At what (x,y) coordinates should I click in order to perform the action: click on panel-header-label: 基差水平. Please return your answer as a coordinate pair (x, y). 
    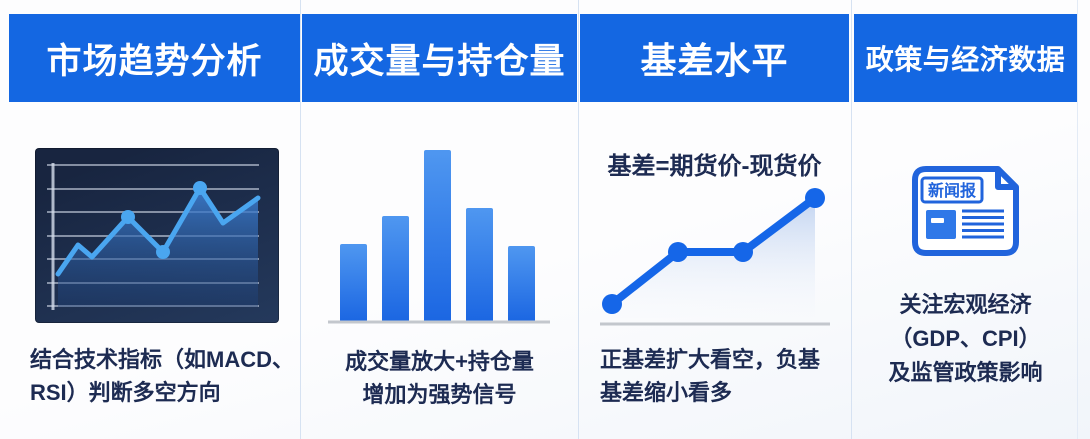
    Looking at the image, I should click on (714, 60).